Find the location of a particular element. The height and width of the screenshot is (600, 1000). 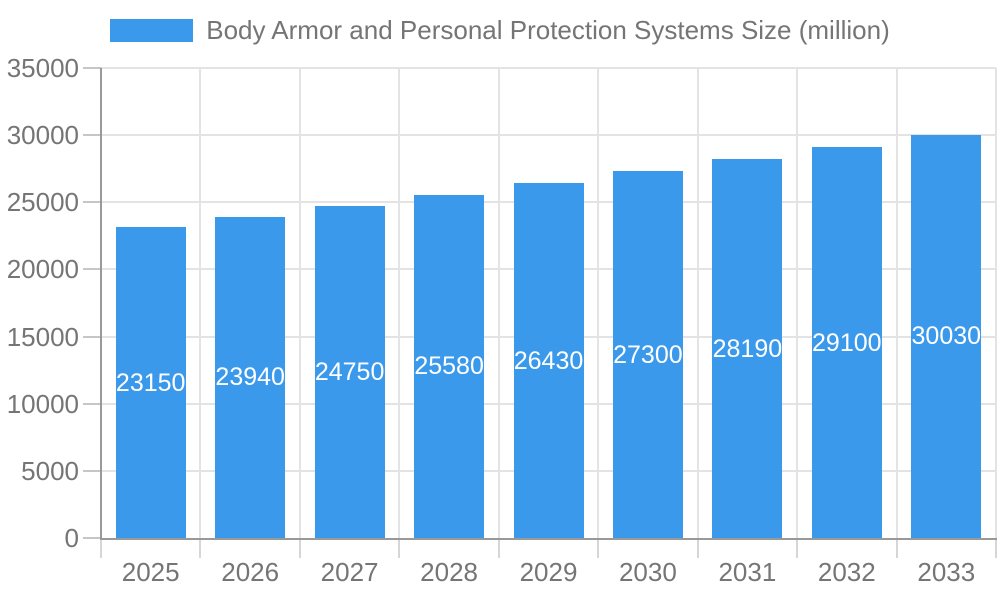

x-axis-label: 2031 is located at coordinates (747, 572).